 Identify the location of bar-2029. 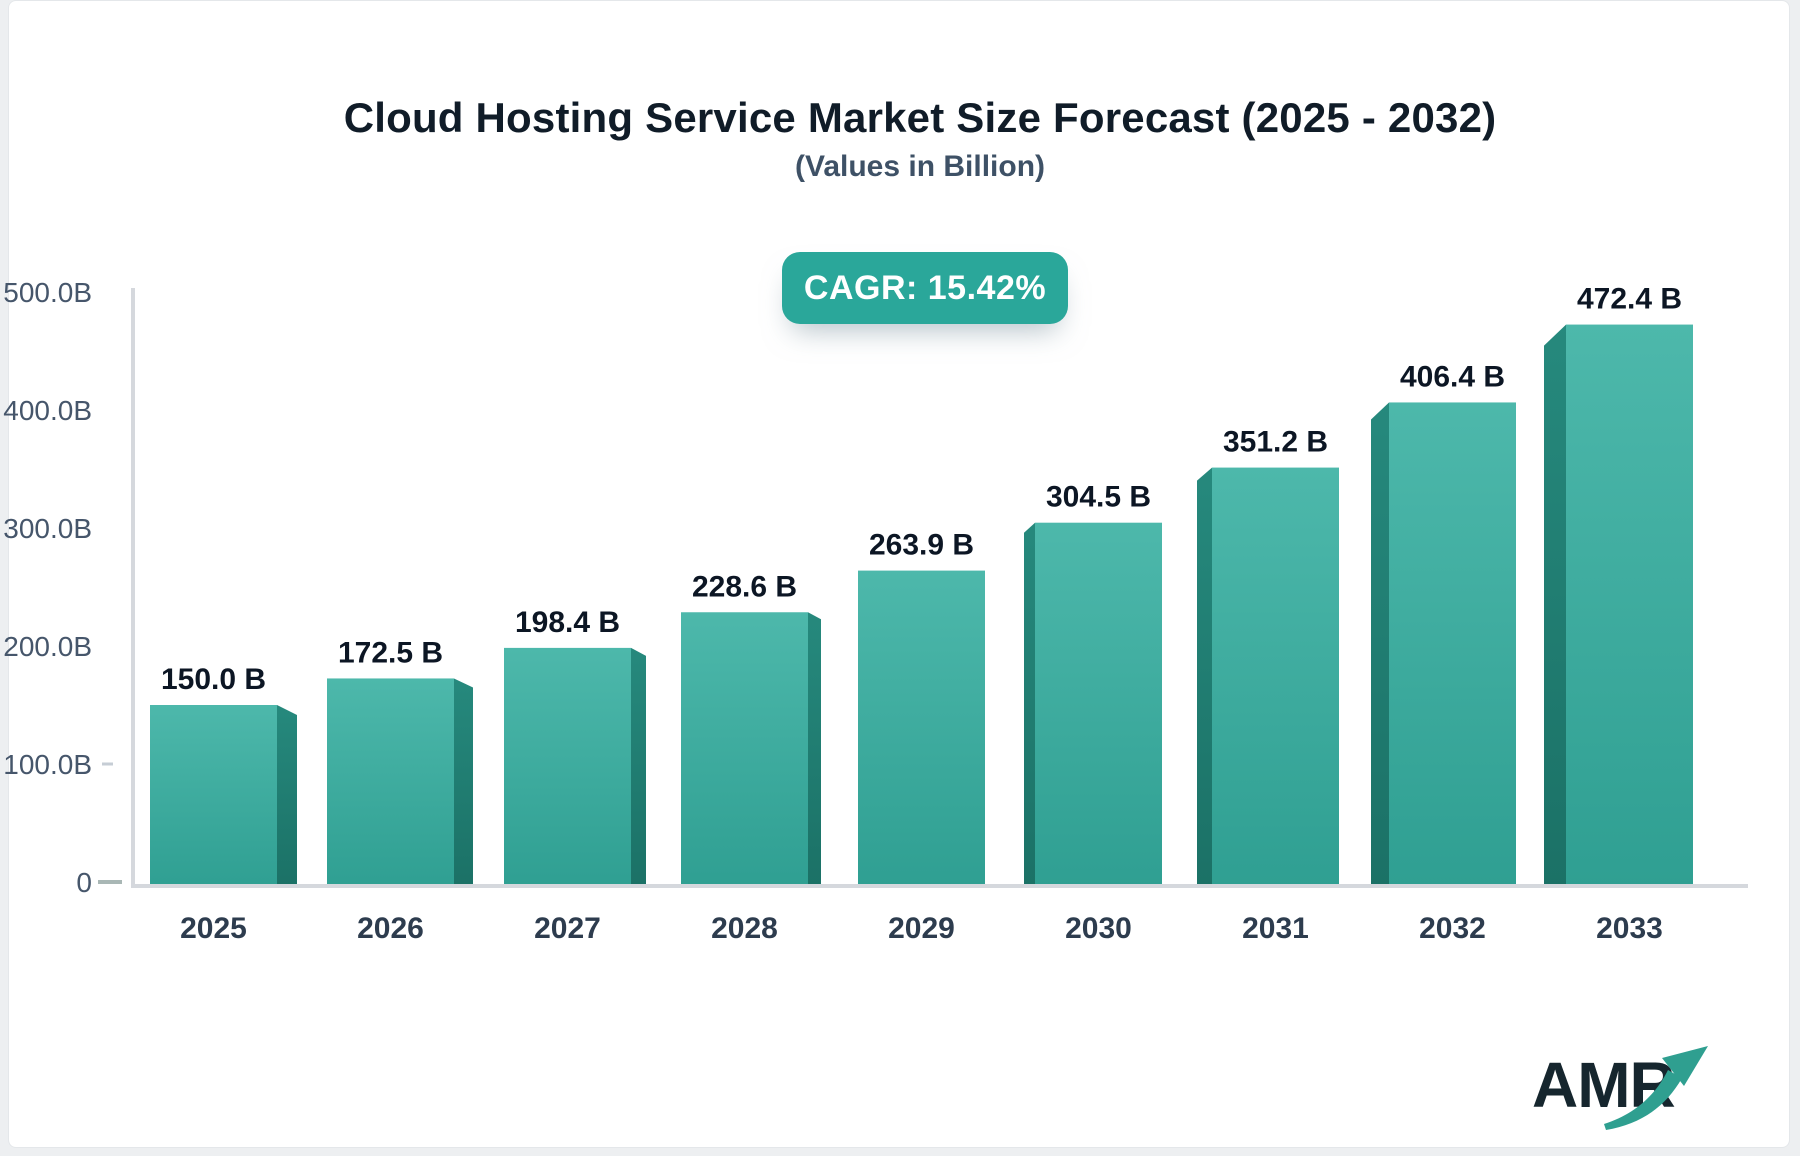
(921, 729).